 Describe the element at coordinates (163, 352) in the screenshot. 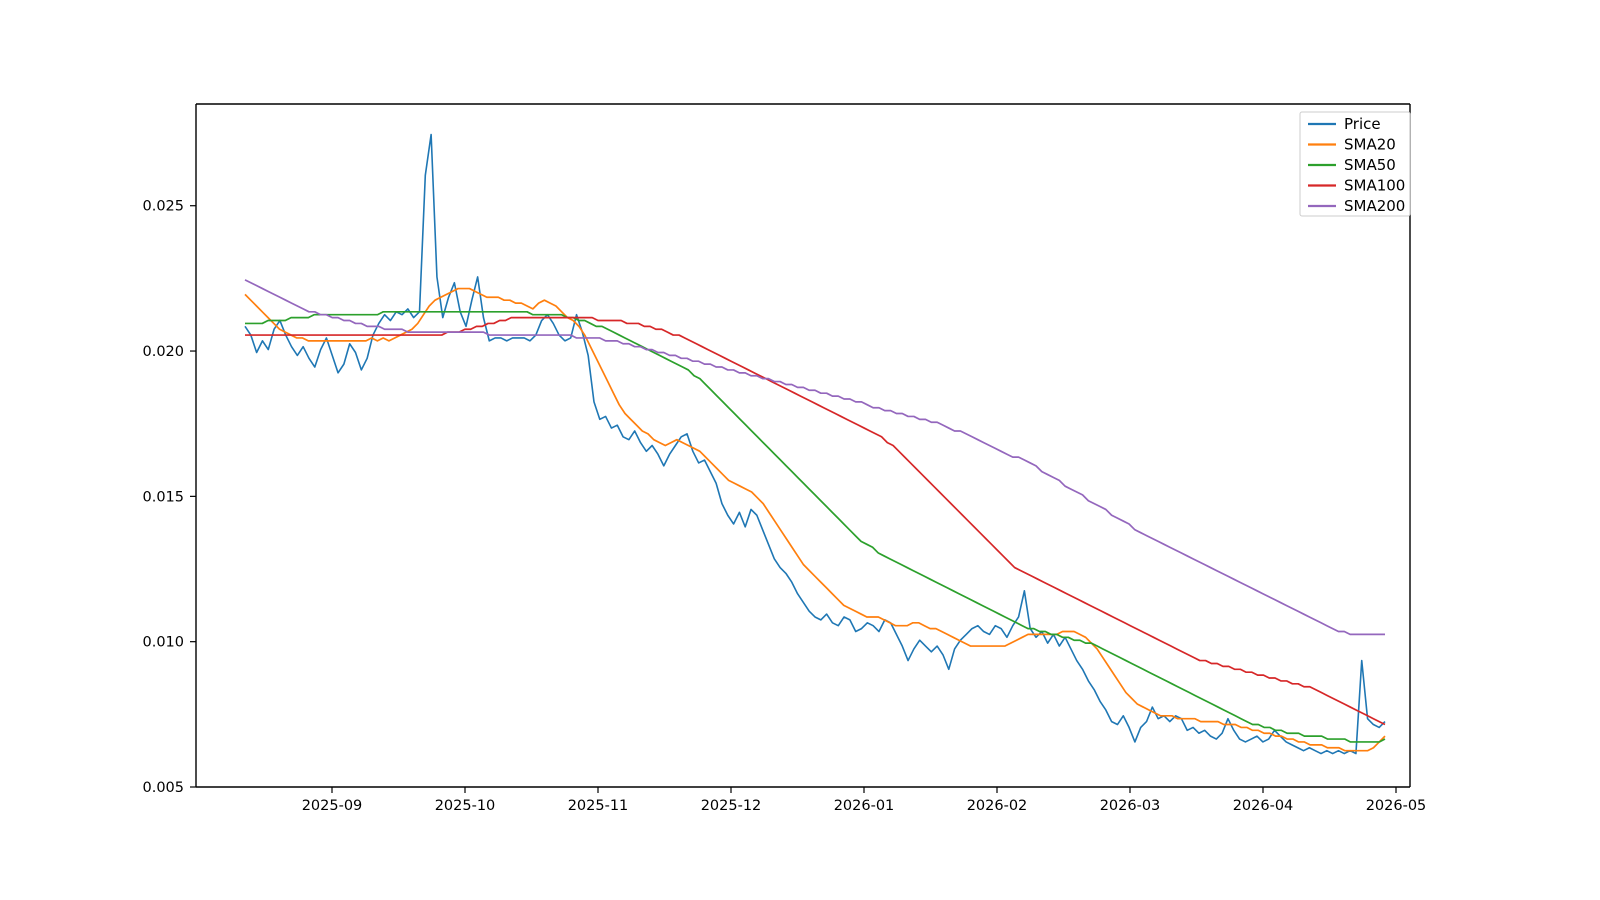

I see `y-tick-label: 0.020` at that location.